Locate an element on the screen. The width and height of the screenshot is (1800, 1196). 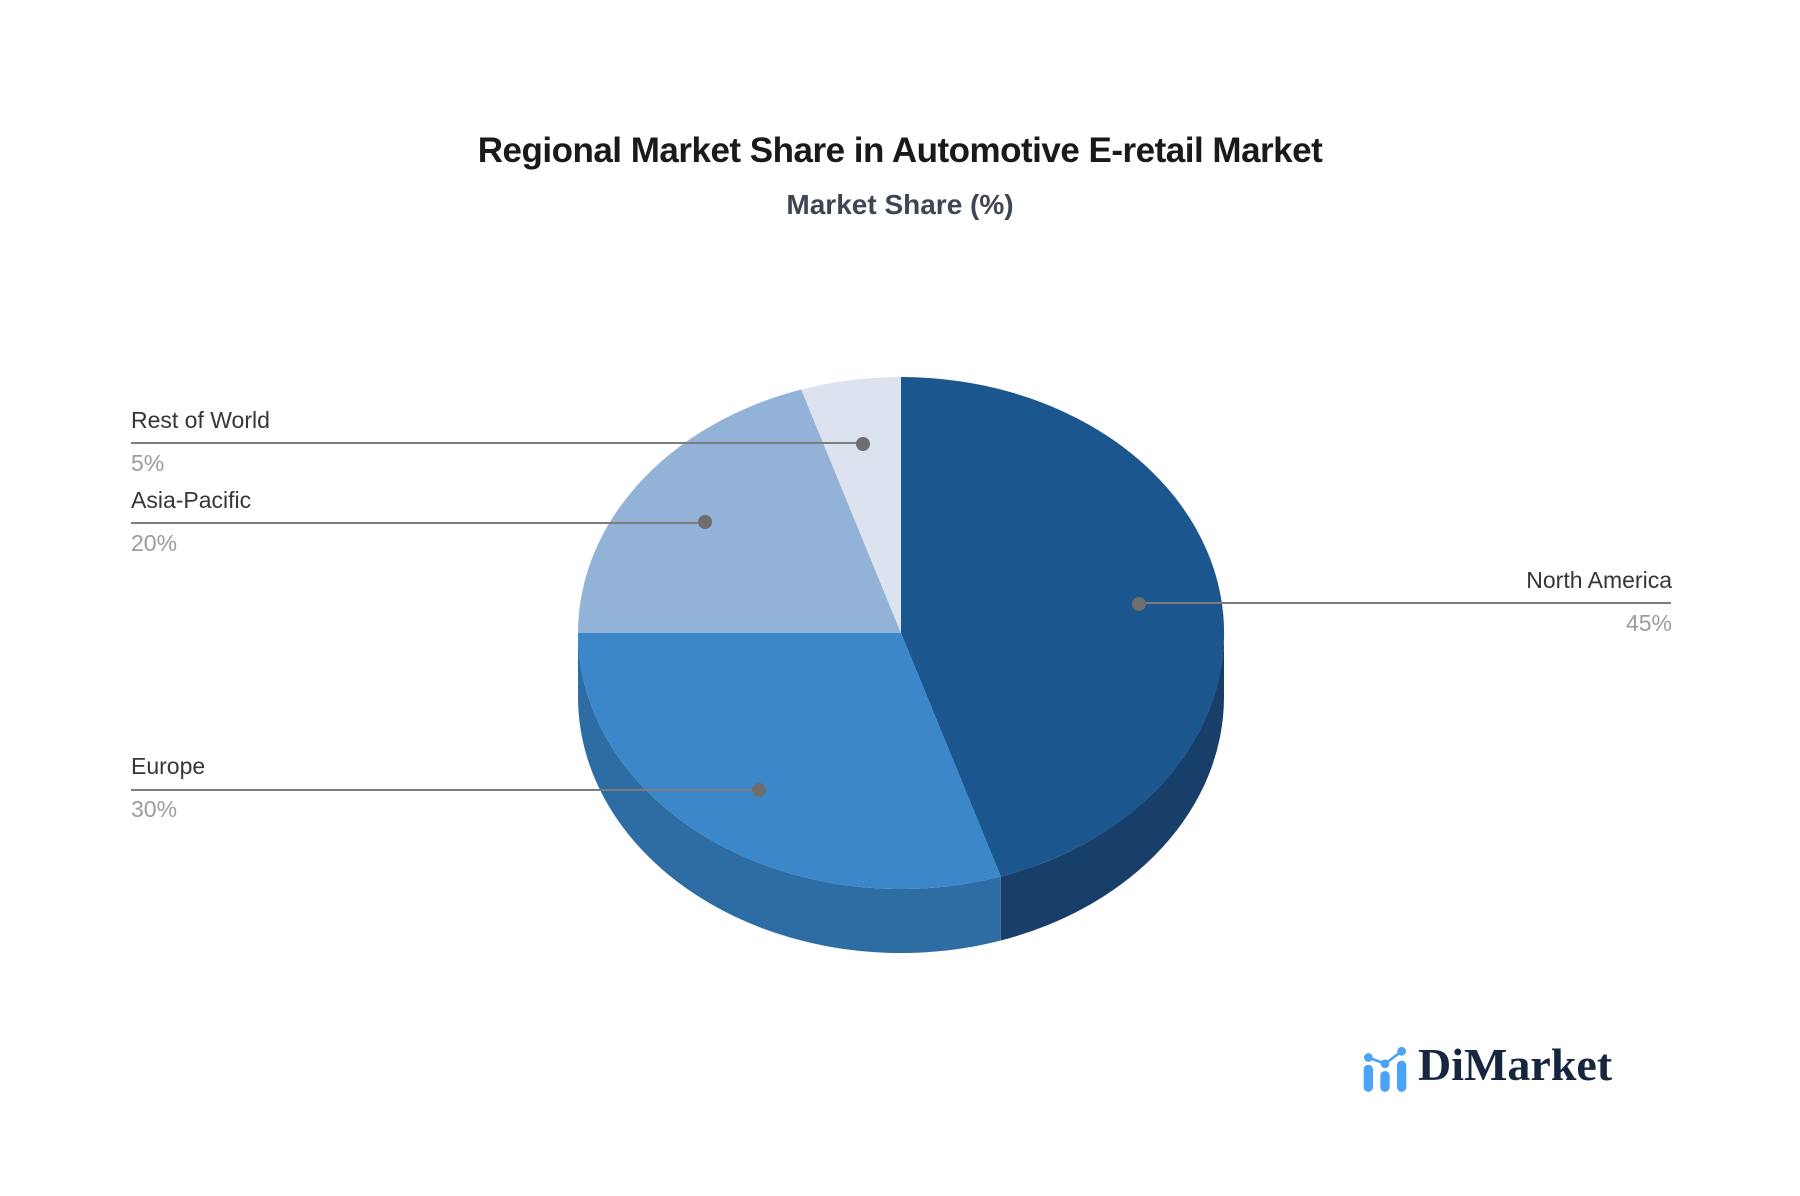
pie-slice-side-europe is located at coordinates (789, 793).